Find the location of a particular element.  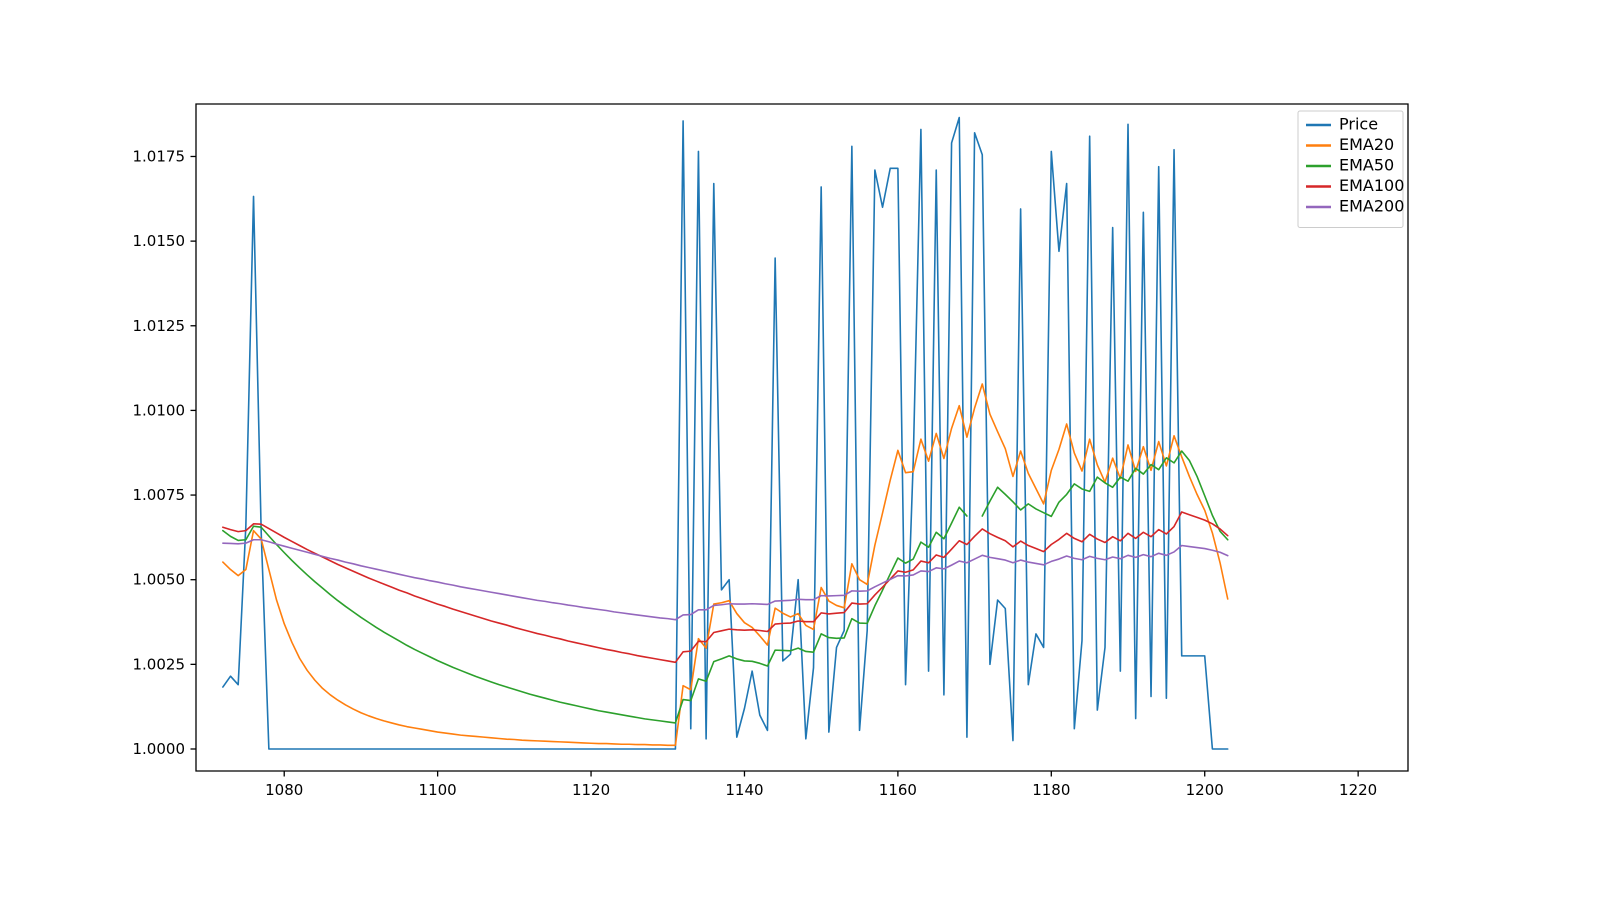

legend-item-ema20: EMA20 is located at coordinates (1350, 144).